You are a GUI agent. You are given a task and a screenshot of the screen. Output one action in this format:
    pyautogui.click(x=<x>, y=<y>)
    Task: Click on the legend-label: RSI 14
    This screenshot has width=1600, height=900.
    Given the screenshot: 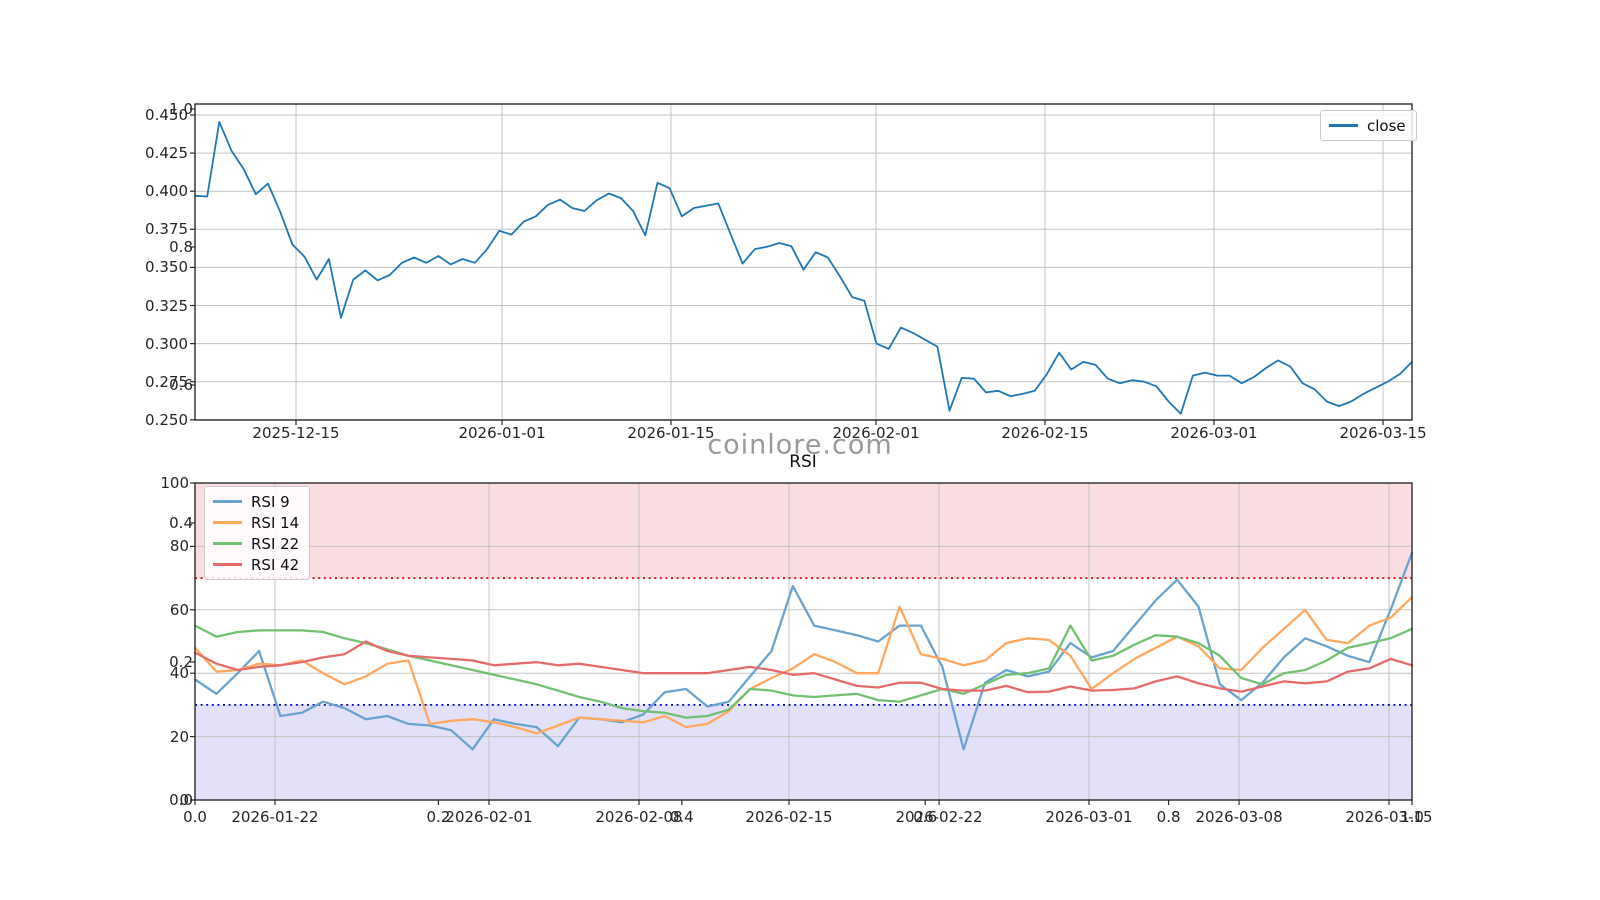 What is the action you would take?
    pyautogui.click(x=275, y=522)
    